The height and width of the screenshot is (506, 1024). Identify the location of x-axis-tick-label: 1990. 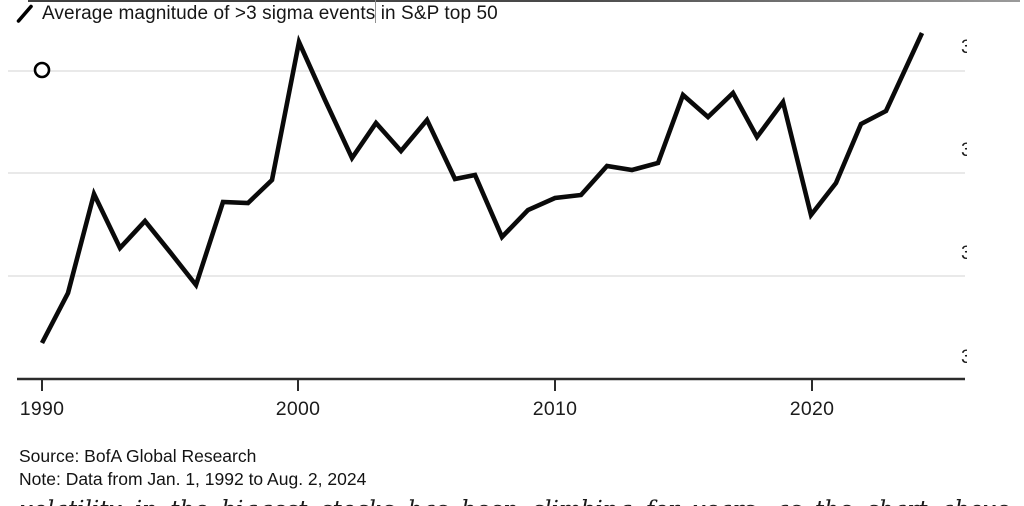
(42, 409).